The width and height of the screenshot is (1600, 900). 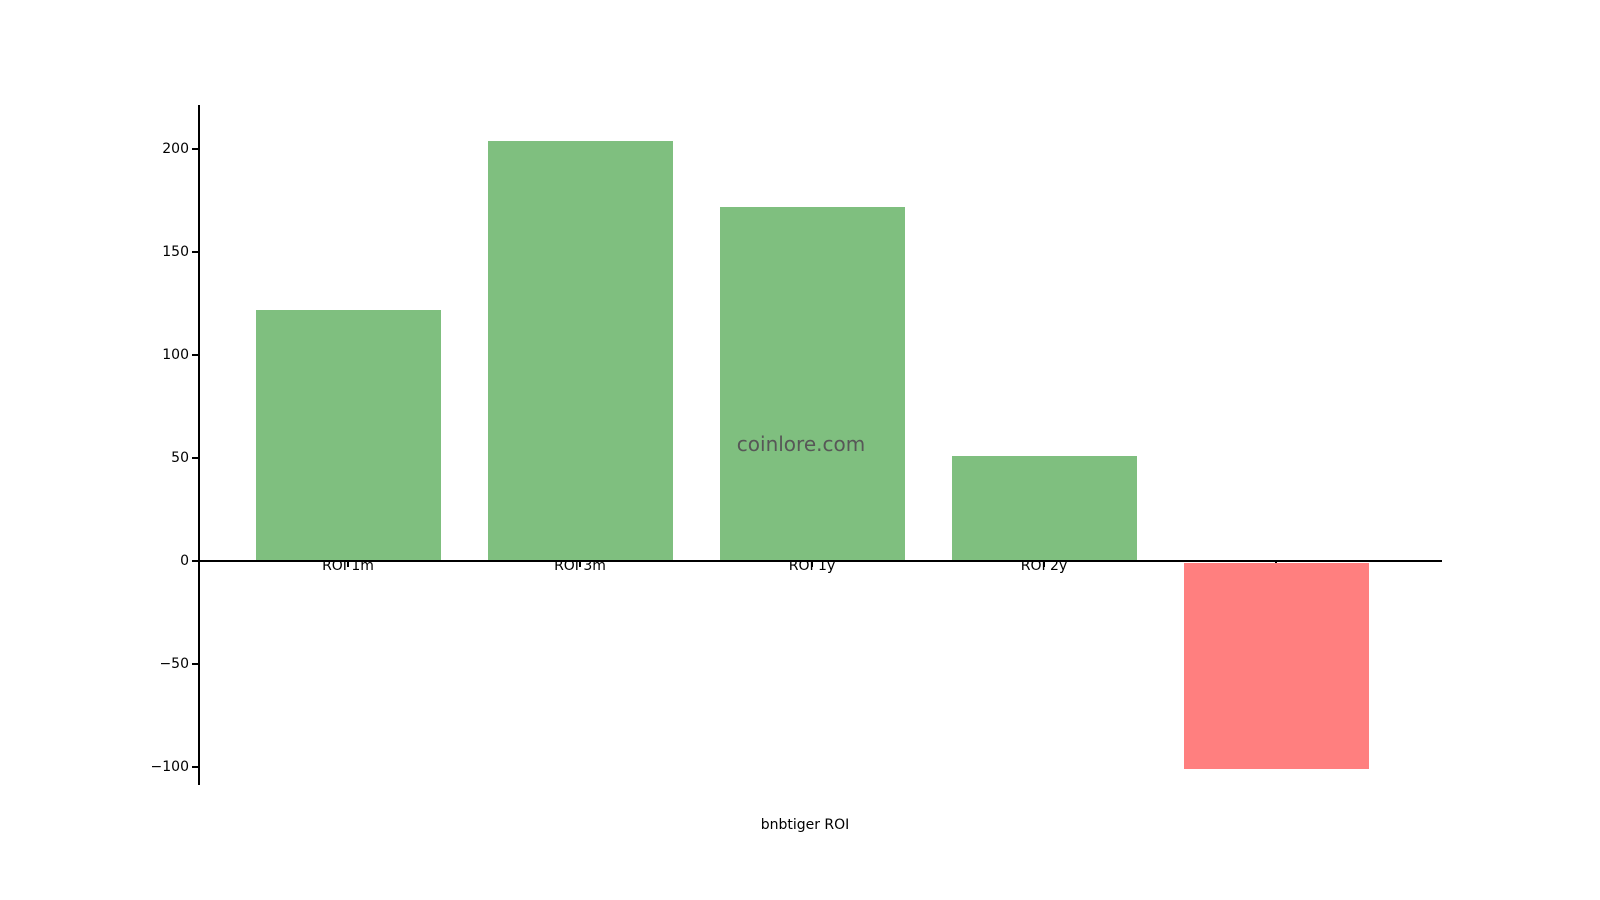 I want to click on y-tick-label: 200, so click(x=175, y=149).